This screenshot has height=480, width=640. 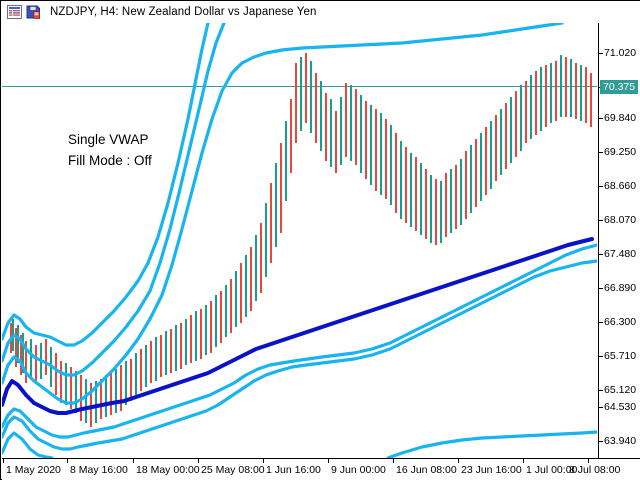 What do you see at coordinates (595, 470) in the screenshot?
I see `time-label: 8 Jul 08:00` at bounding box center [595, 470].